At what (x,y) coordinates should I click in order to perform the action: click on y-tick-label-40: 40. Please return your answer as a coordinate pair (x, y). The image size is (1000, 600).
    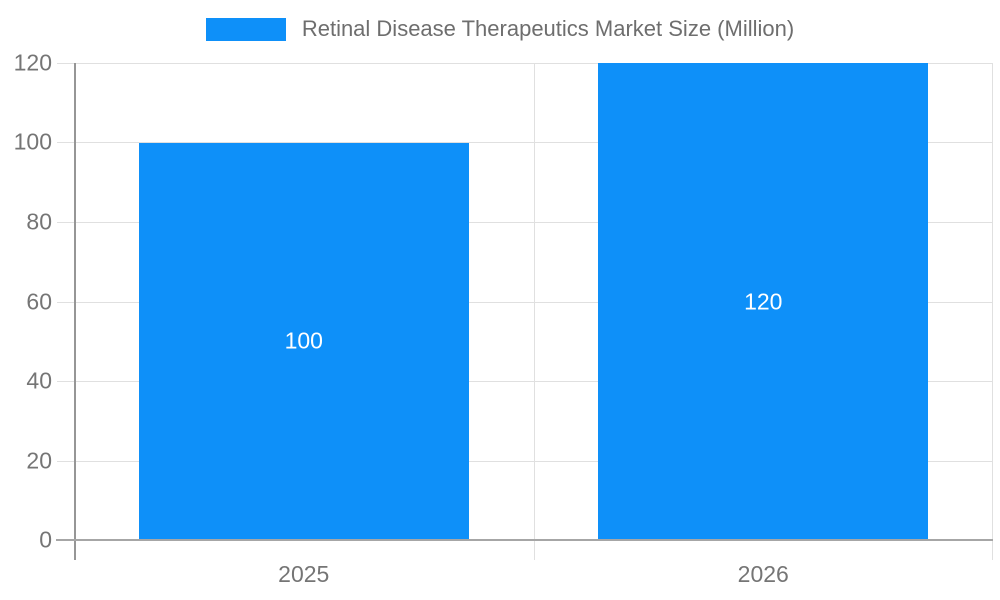
    Looking at the image, I should click on (39, 380).